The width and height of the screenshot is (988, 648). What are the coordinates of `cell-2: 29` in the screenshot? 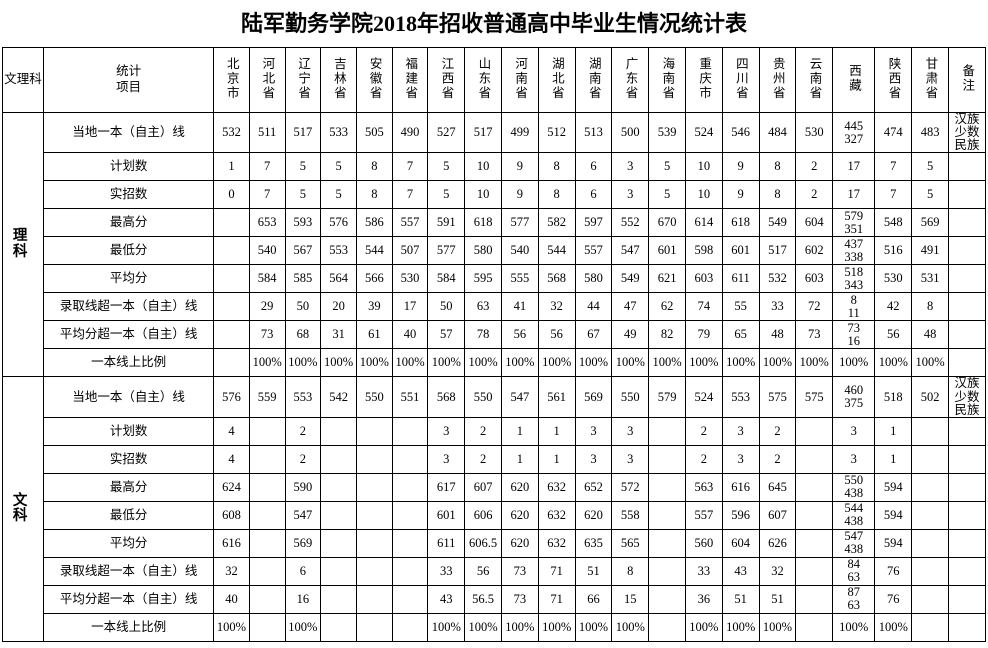 It's located at (267, 307).